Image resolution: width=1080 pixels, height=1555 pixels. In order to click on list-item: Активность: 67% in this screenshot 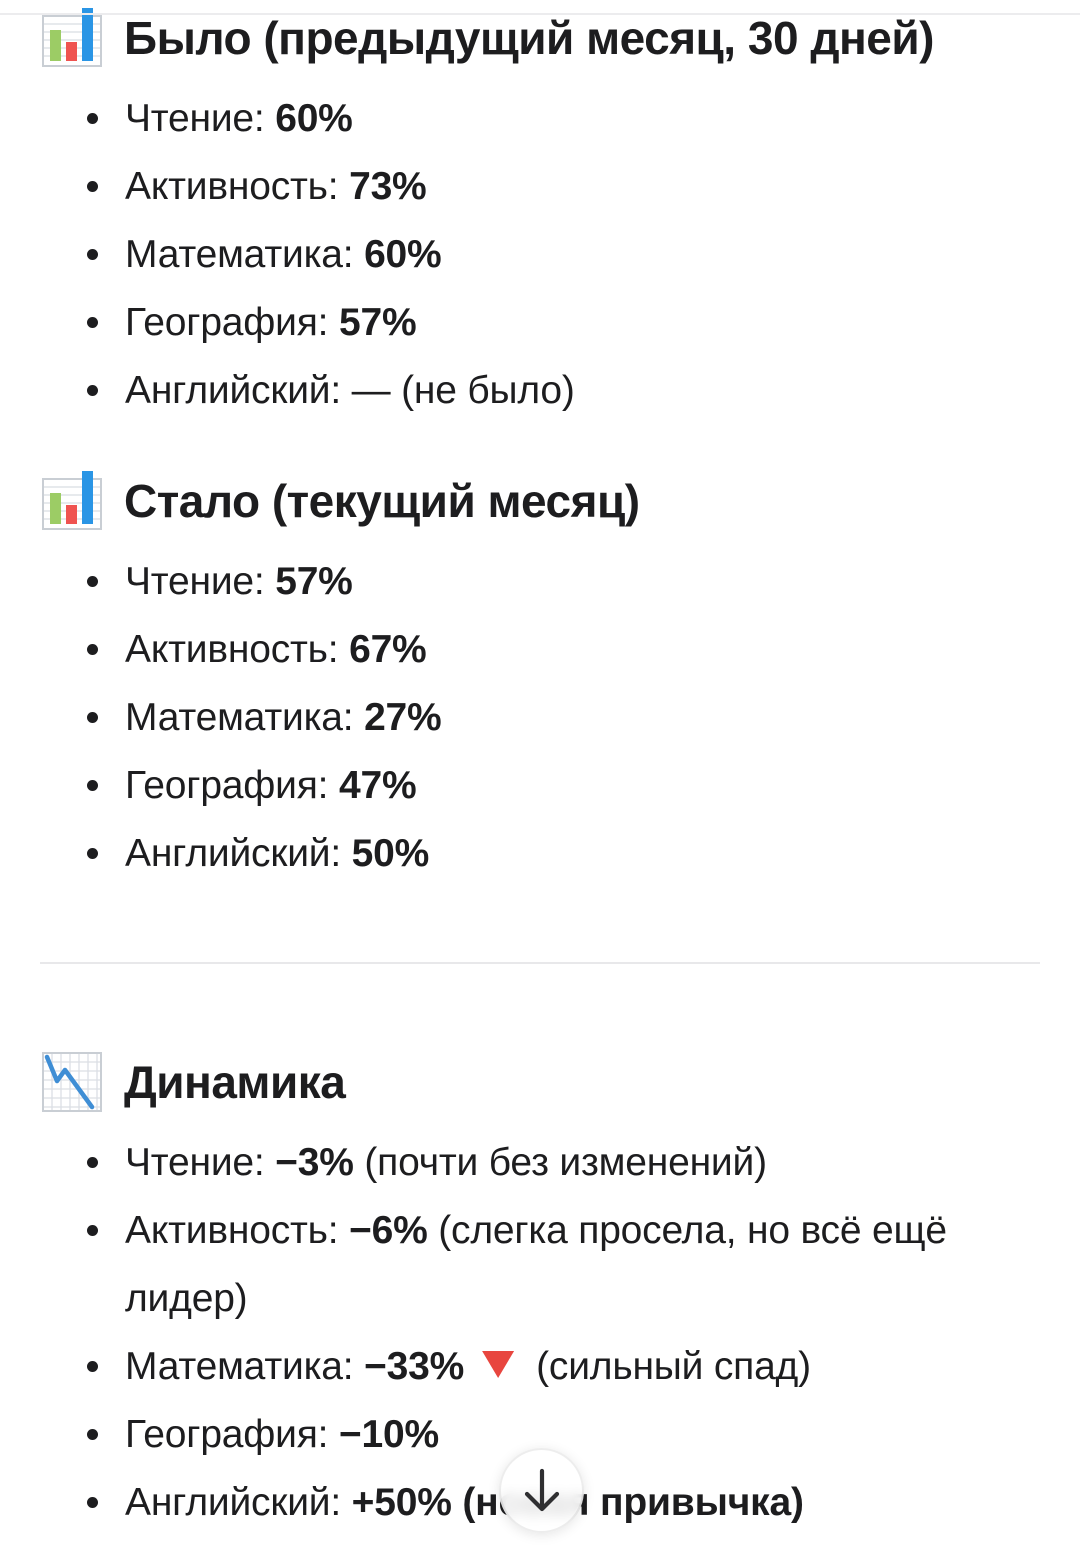, I will do `click(562, 650)`.